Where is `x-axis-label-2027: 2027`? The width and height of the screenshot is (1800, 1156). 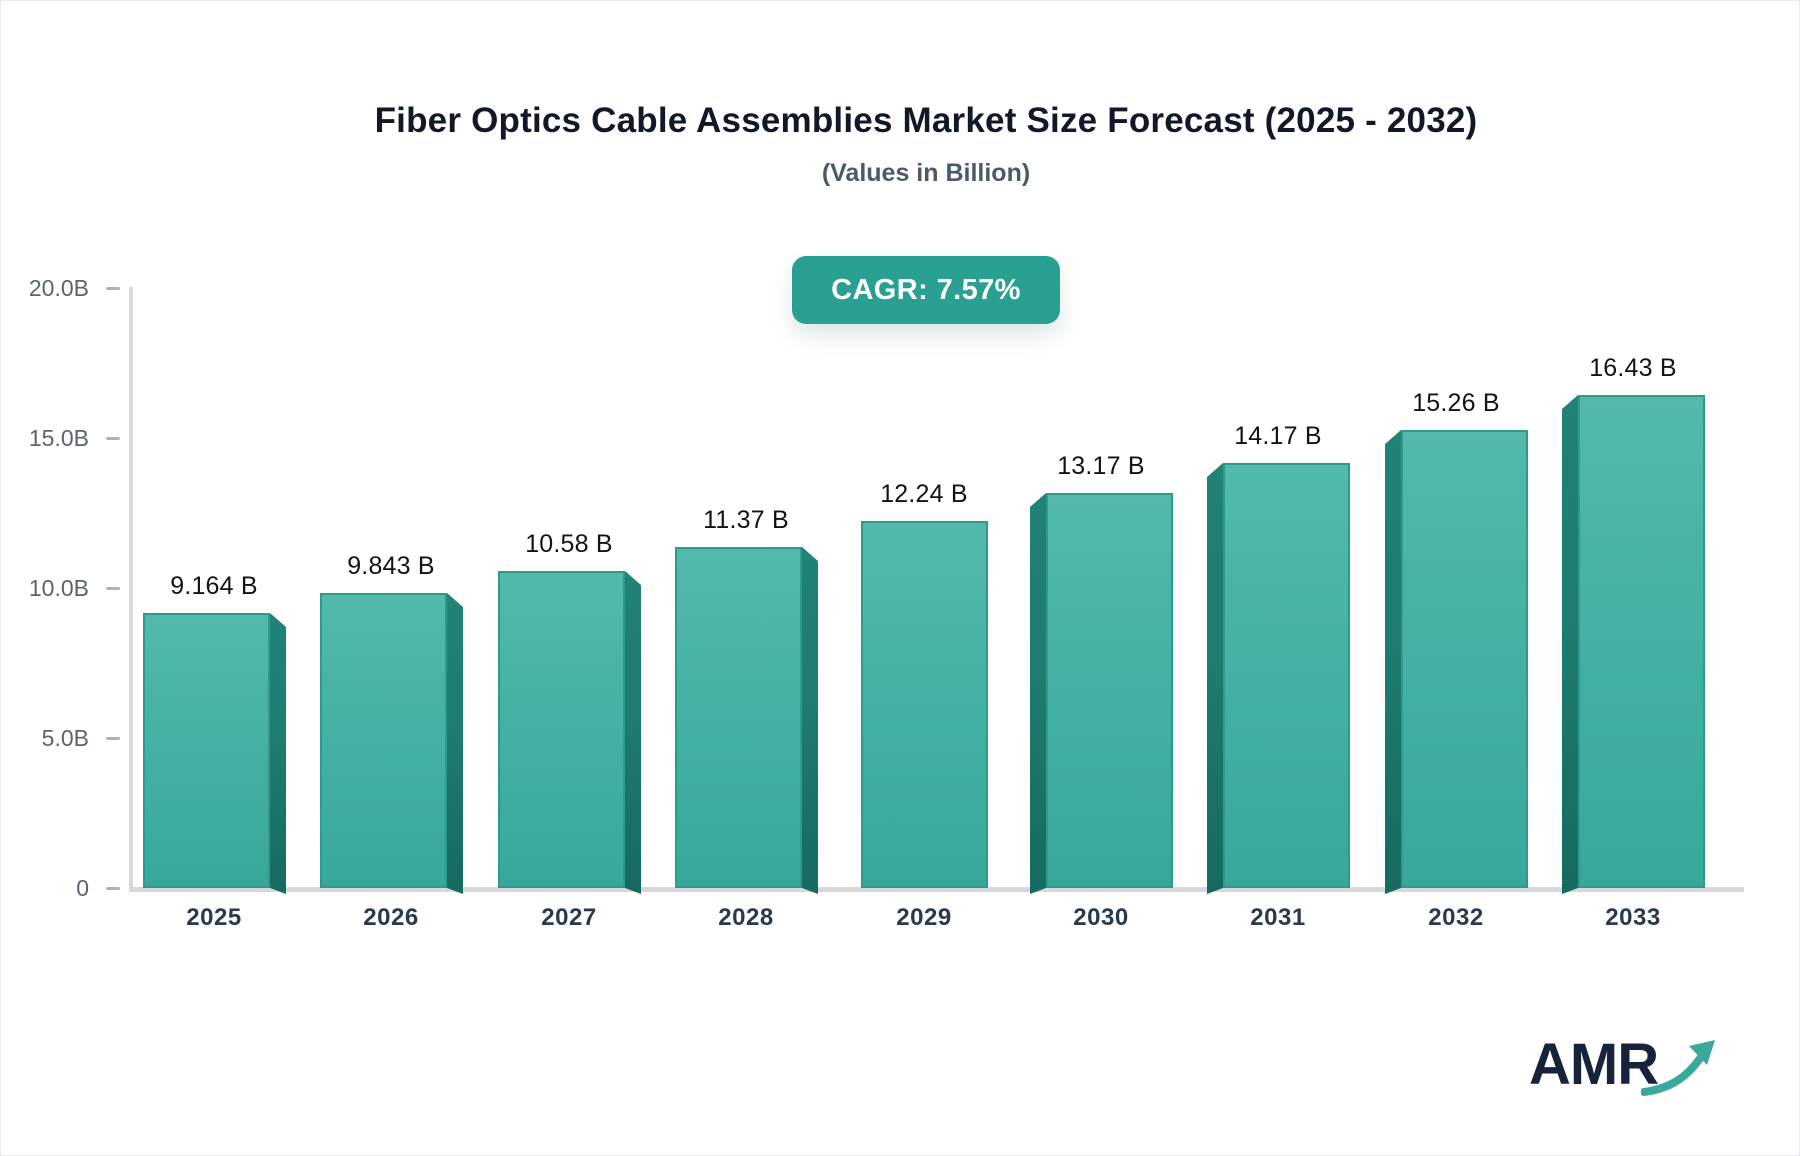
x-axis-label-2027: 2027 is located at coordinates (569, 917).